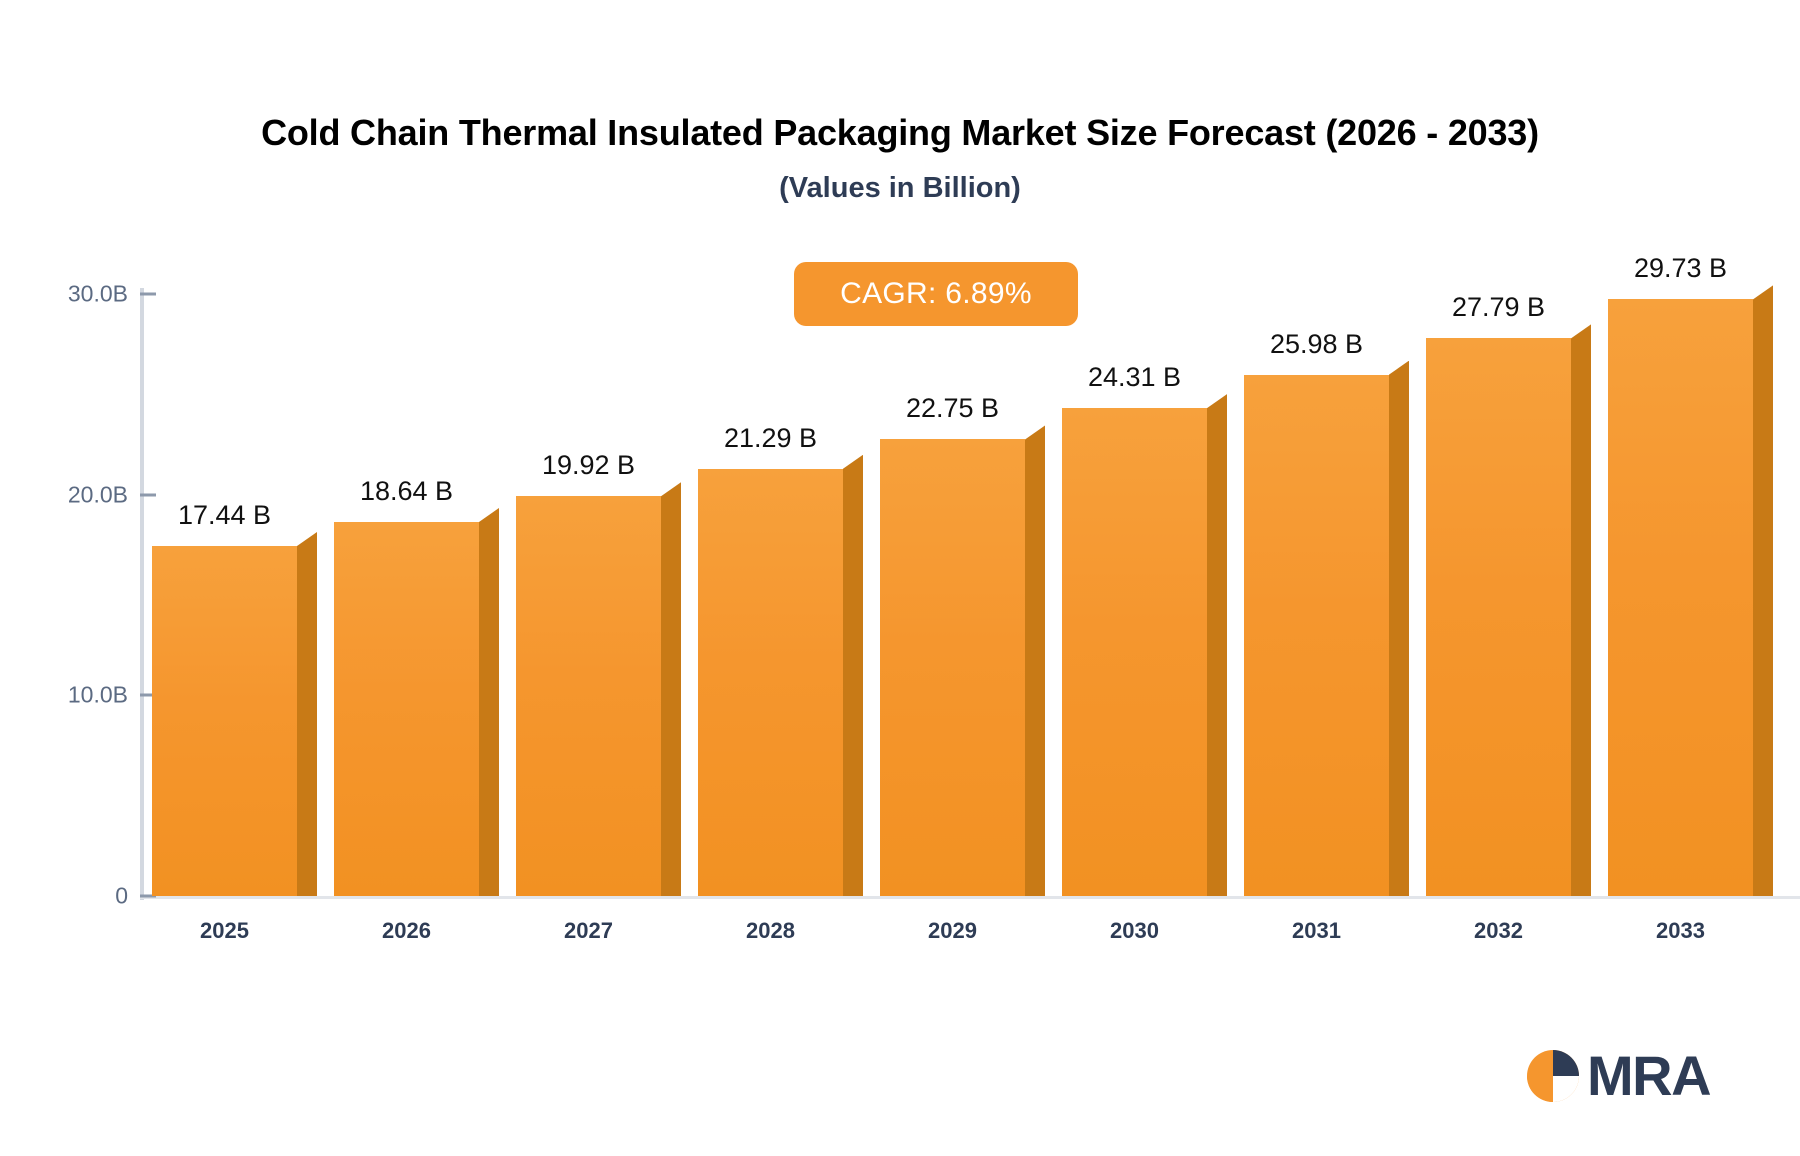 The height and width of the screenshot is (1156, 1800). Describe the element at coordinates (97, 694) in the screenshot. I see `y-axis-tick-label: 10.0B` at that location.